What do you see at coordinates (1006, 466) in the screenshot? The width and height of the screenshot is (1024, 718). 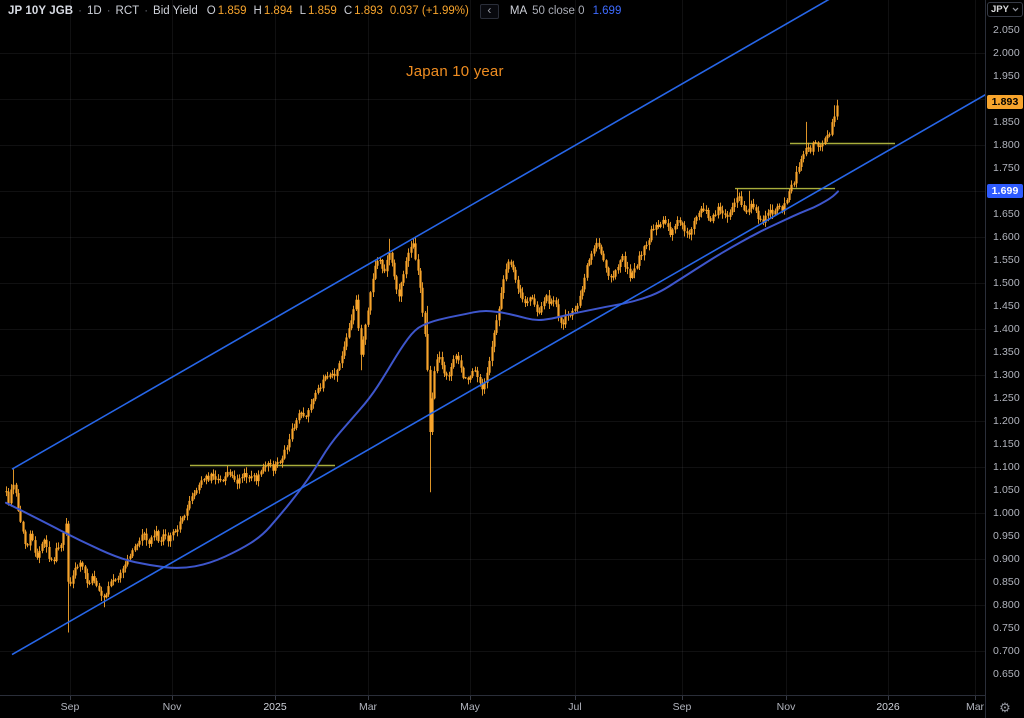 I see `price-tick-label: 1.100` at bounding box center [1006, 466].